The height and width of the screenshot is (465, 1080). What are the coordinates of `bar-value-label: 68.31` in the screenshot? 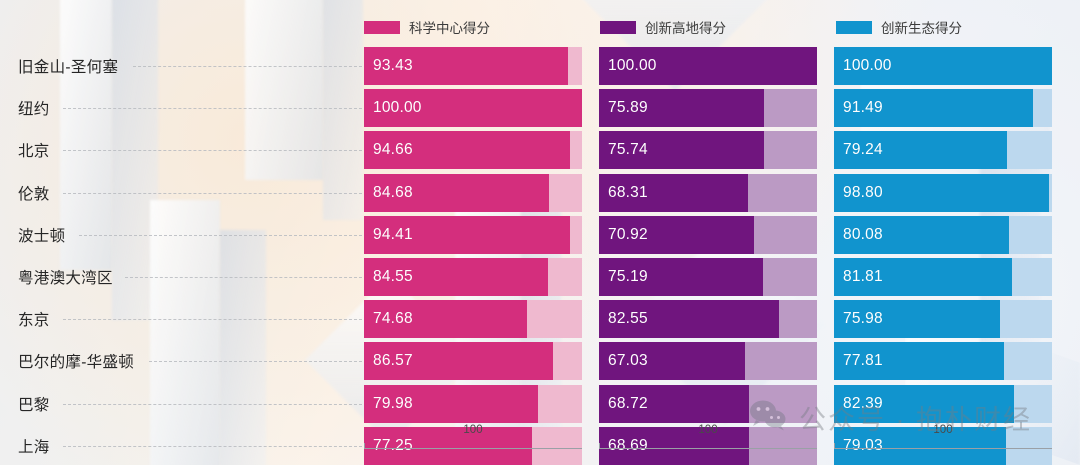 It's located at (628, 192).